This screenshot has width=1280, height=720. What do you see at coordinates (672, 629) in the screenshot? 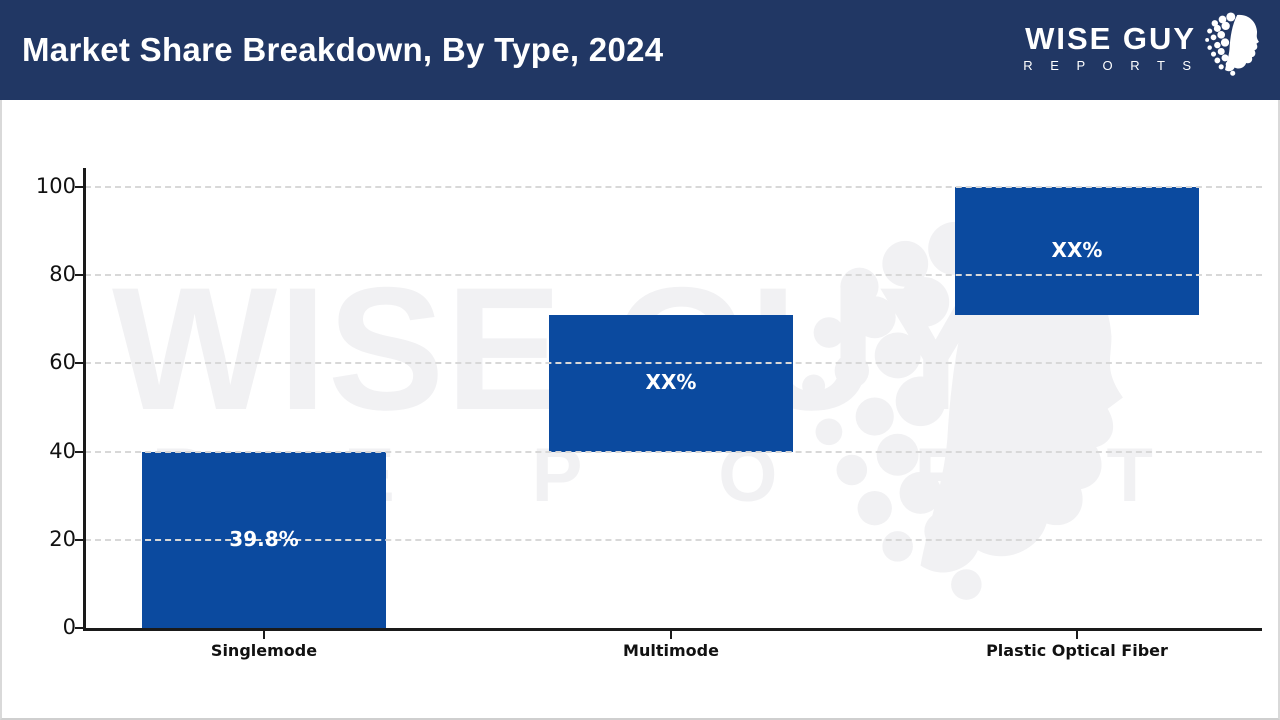
I see `x-axis` at bounding box center [672, 629].